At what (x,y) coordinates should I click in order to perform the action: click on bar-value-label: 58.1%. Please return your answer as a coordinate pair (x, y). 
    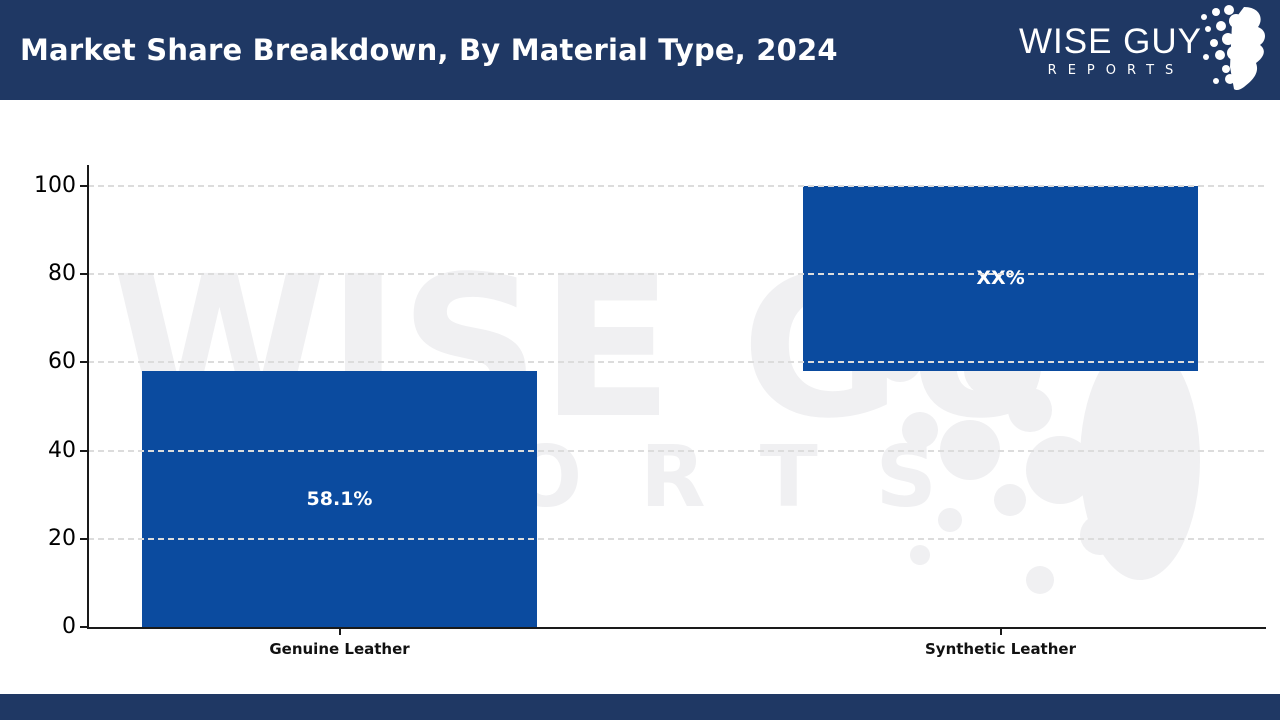
    Looking at the image, I should click on (339, 498).